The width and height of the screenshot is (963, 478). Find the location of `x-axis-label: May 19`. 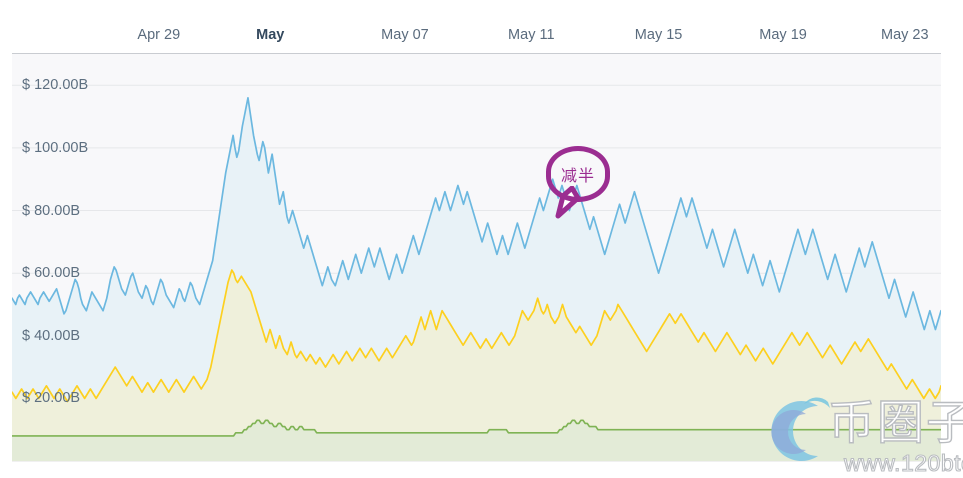

x-axis-label: May 19 is located at coordinates (783, 35).